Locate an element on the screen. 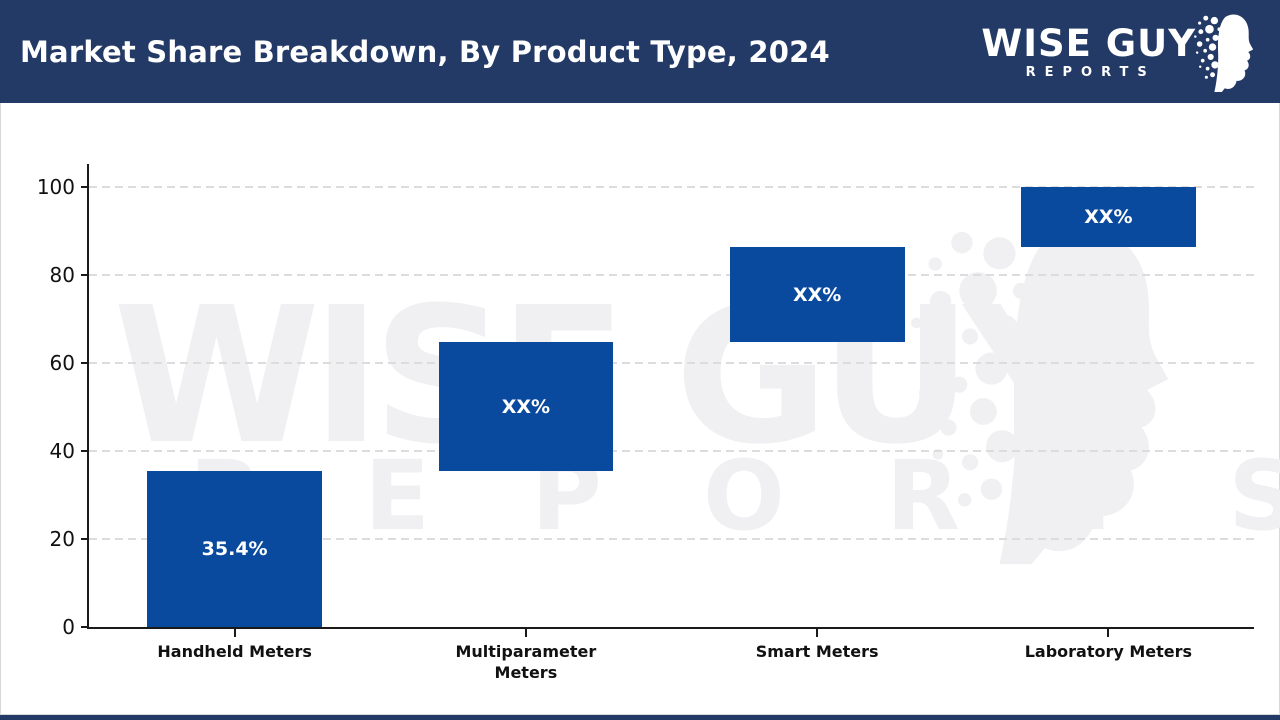 The height and width of the screenshot is (720, 1280). x-category-label: Laboratory Meters is located at coordinates (1108, 651).